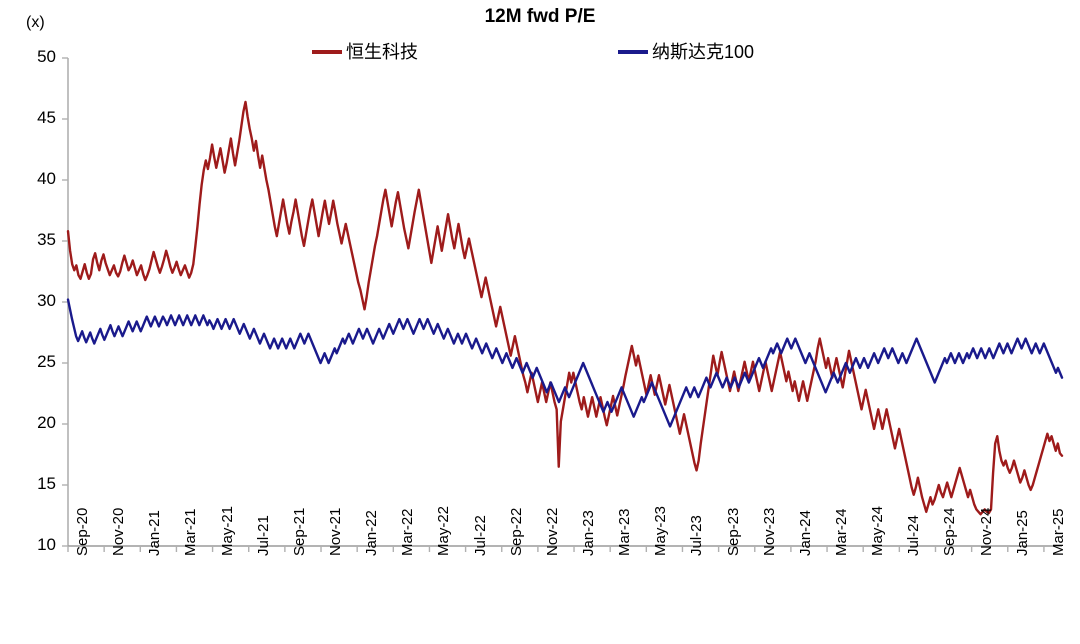 This screenshot has height=644, width=1080. I want to click on y-axis-unit-label: (x), so click(35, 22).